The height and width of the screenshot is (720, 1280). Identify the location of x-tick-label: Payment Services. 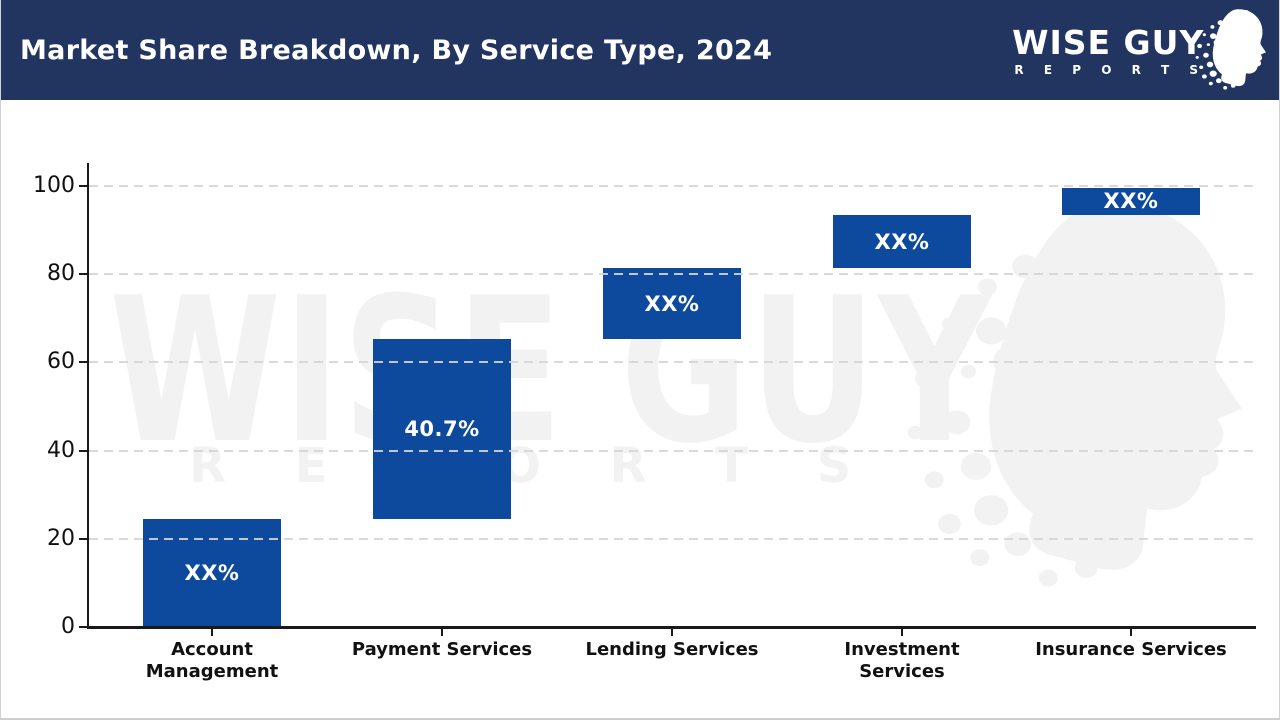
(442, 649).